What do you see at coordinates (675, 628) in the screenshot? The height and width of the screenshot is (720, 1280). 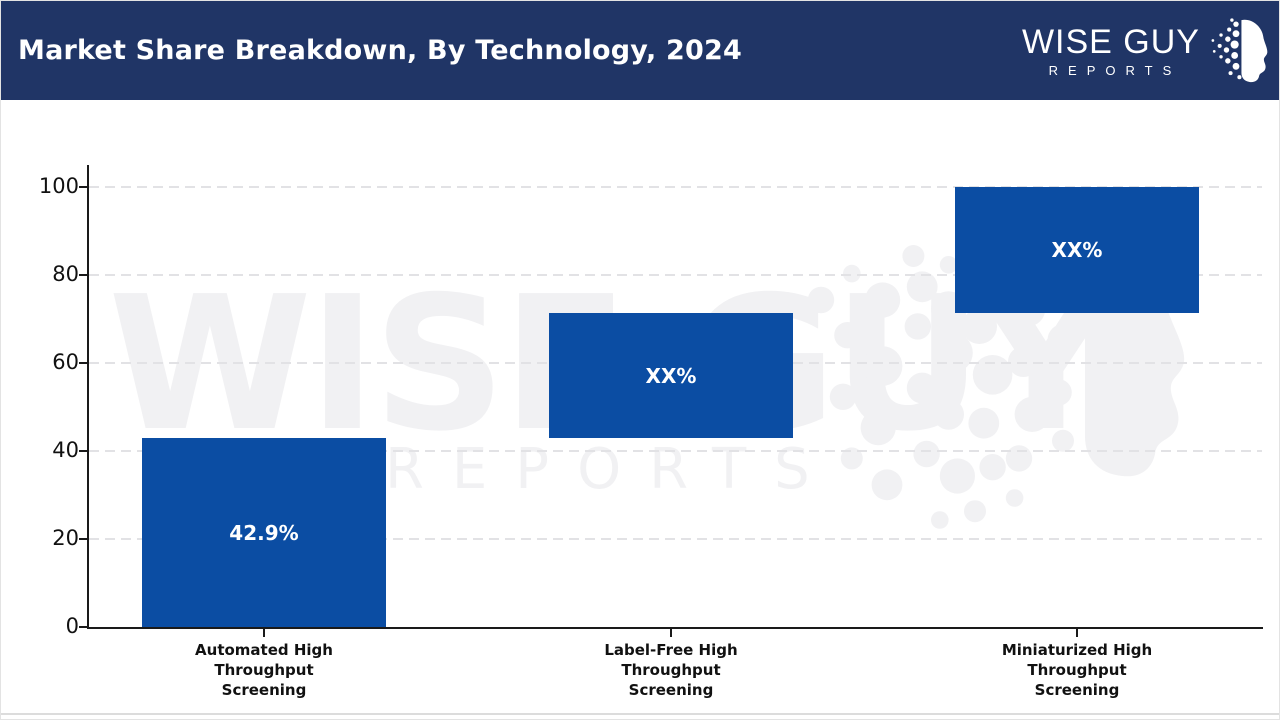 I see `x-axis-spine` at bounding box center [675, 628].